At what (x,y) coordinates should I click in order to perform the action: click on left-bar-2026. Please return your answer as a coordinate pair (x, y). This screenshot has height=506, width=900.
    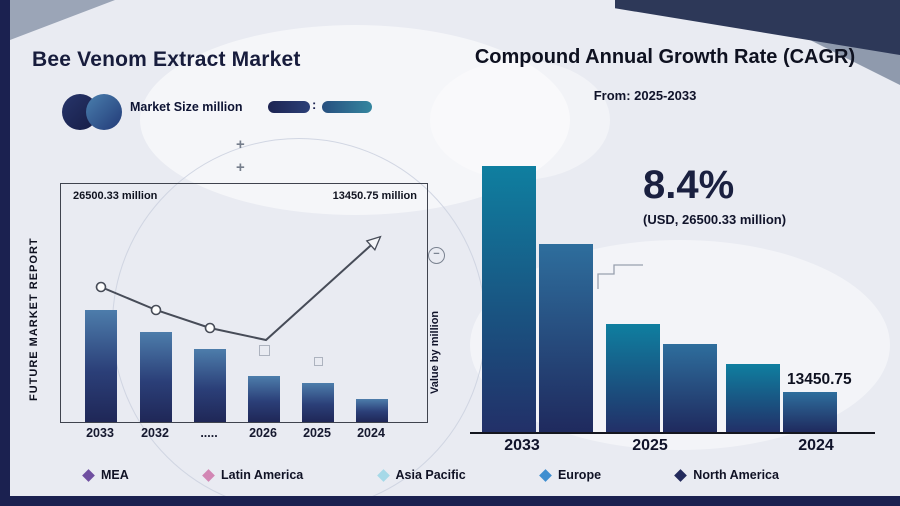
    Looking at the image, I should click on (264, 399).